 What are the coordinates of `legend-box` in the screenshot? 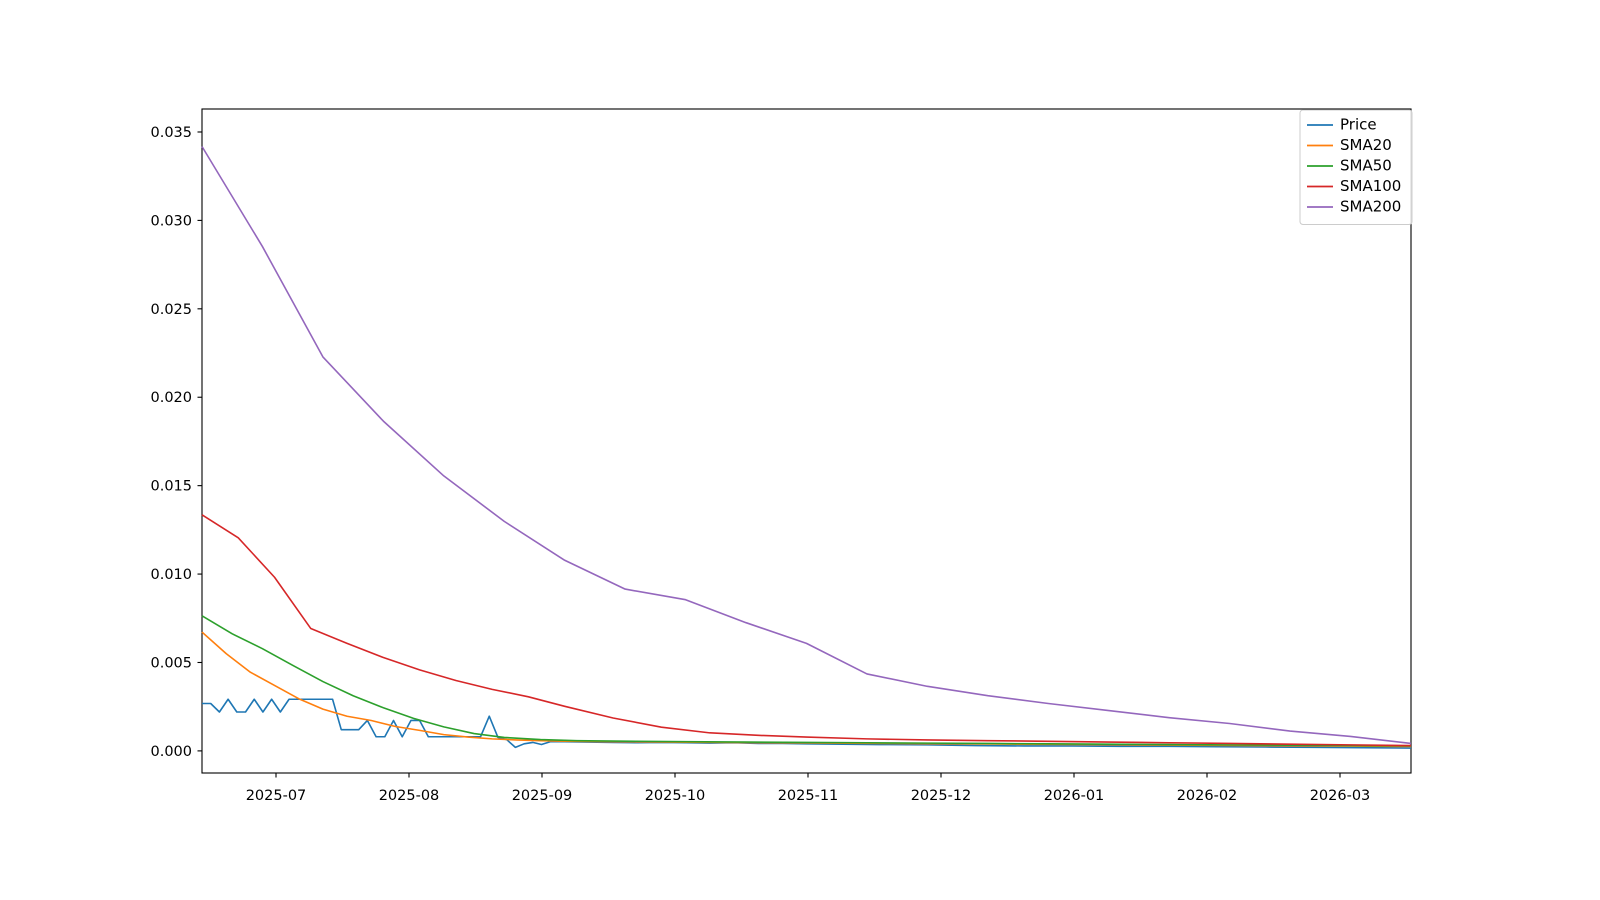 It's located at (1356, 167).